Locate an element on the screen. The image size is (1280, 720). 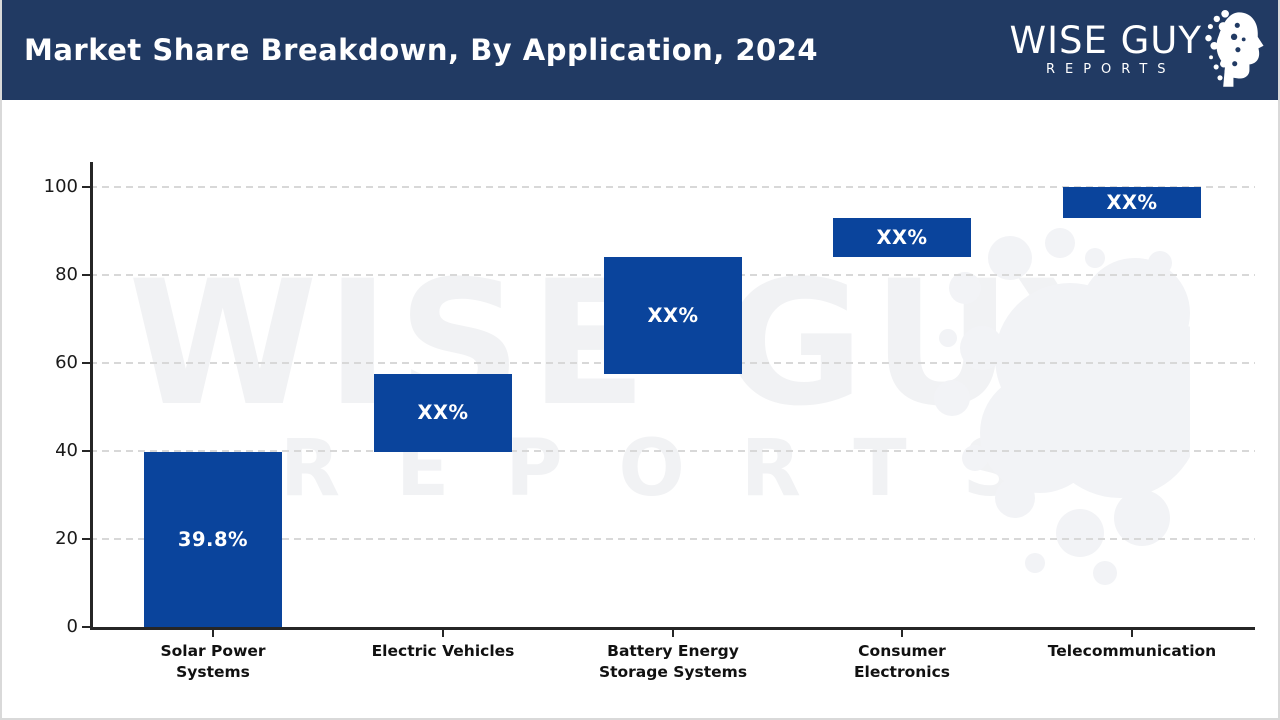
brand-name: WISE GUY is located at coordinates (1105, 40).